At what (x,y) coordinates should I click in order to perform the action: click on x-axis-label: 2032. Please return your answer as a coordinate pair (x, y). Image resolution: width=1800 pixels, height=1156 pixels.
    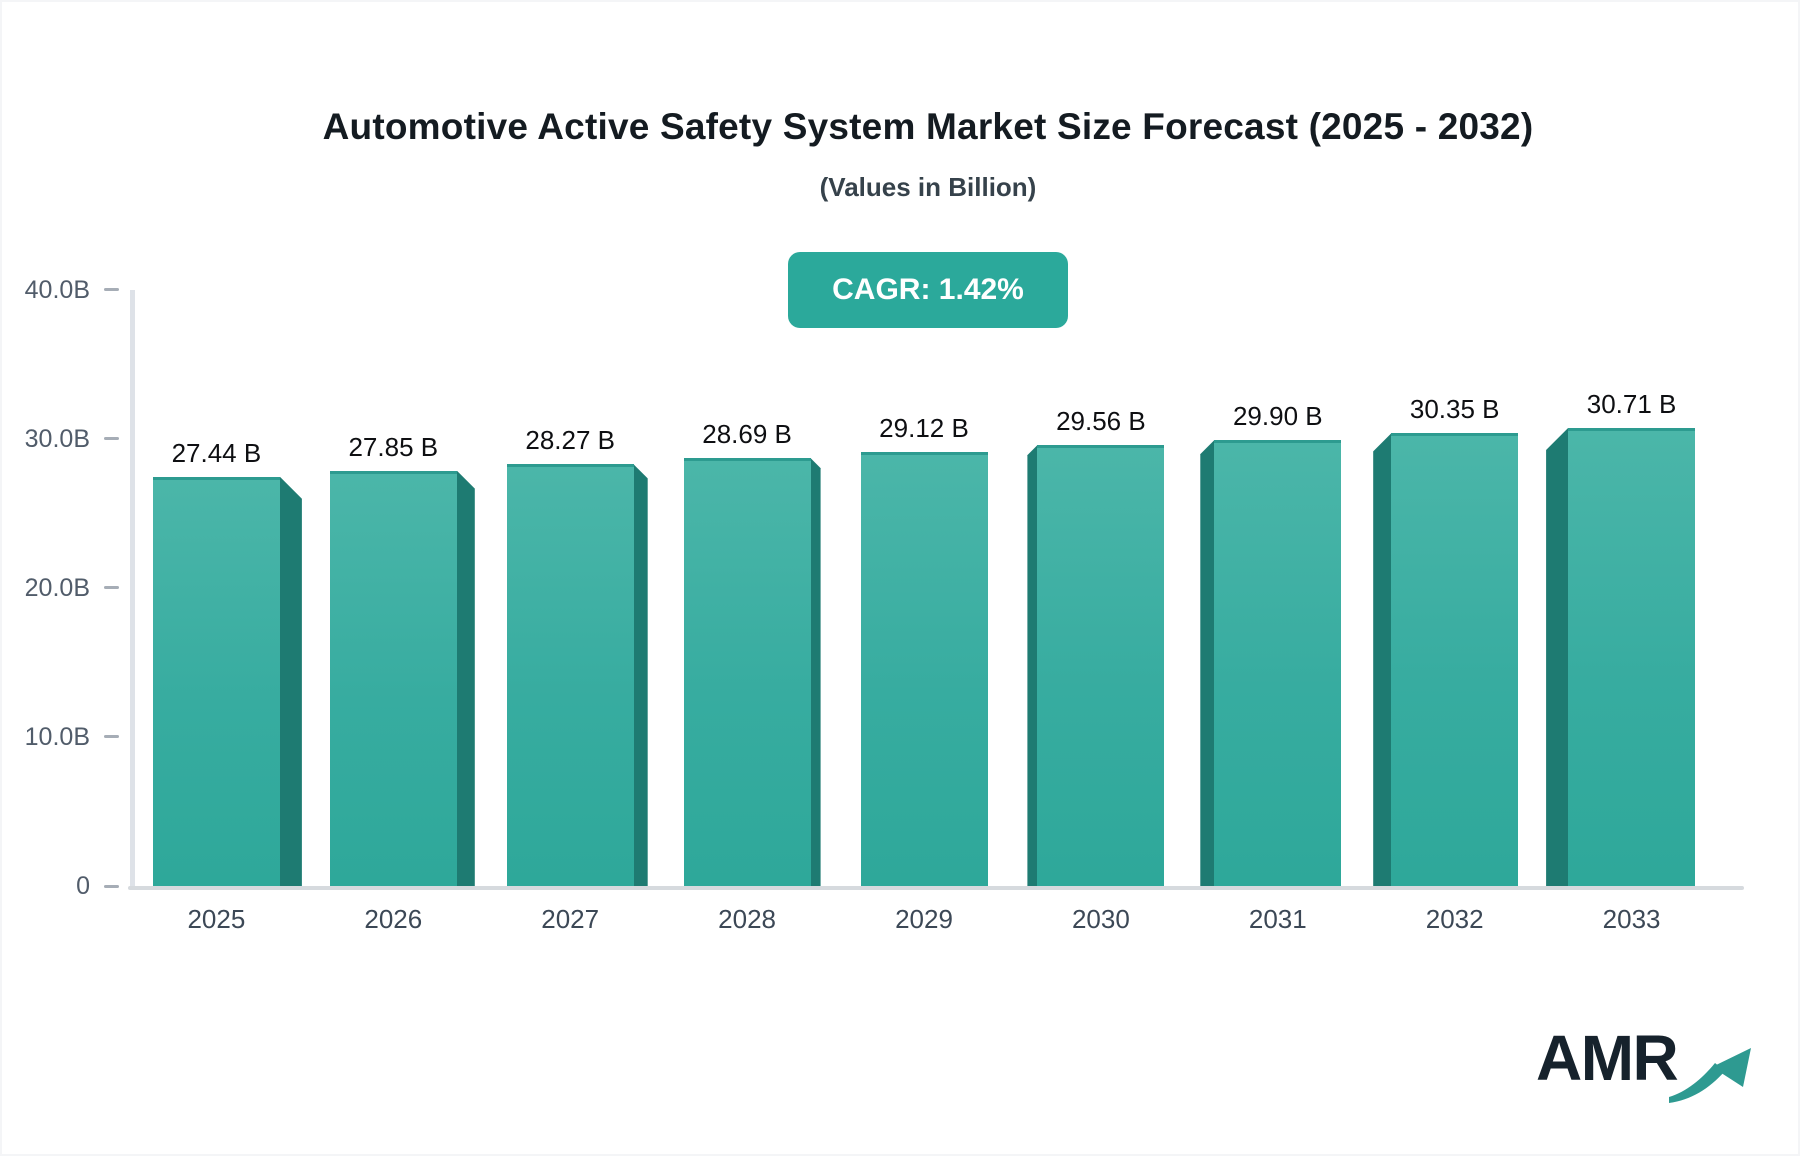
    Looking at the image, I should click on (1454, 919).